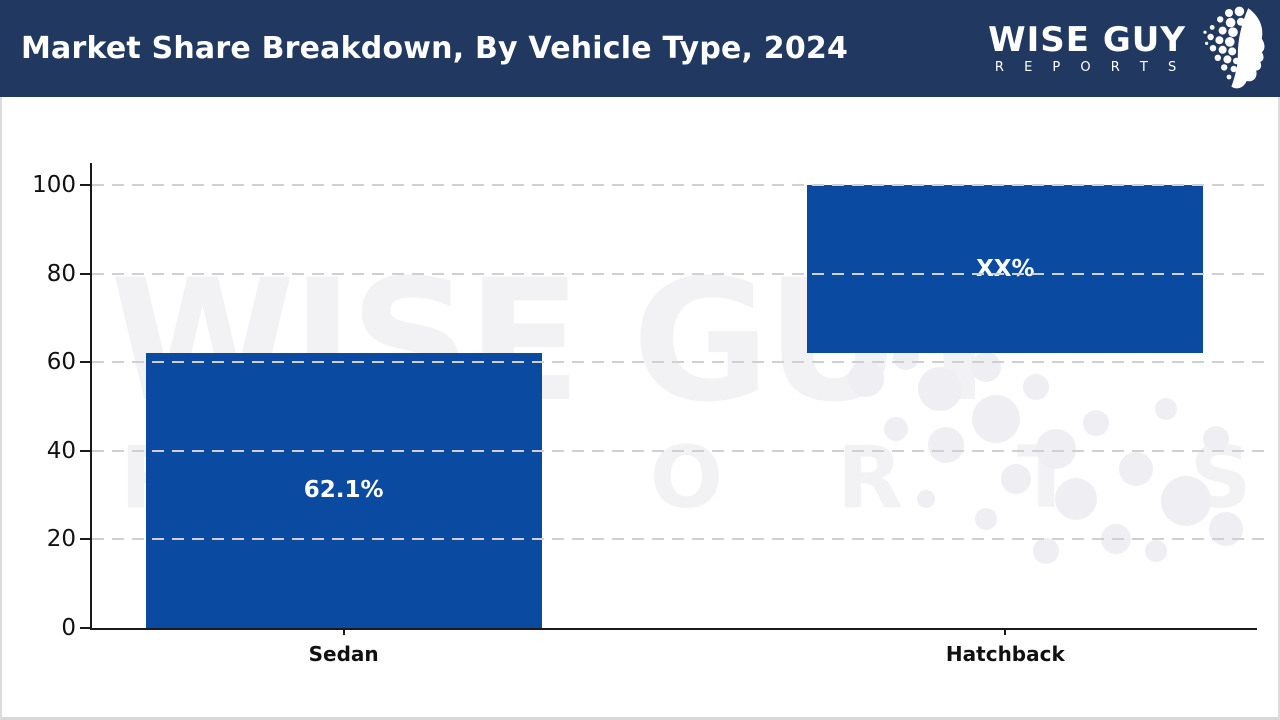 This screenshot has width=1280, height=720. I want to click on y-tick-label: 20, so click(61, 539).